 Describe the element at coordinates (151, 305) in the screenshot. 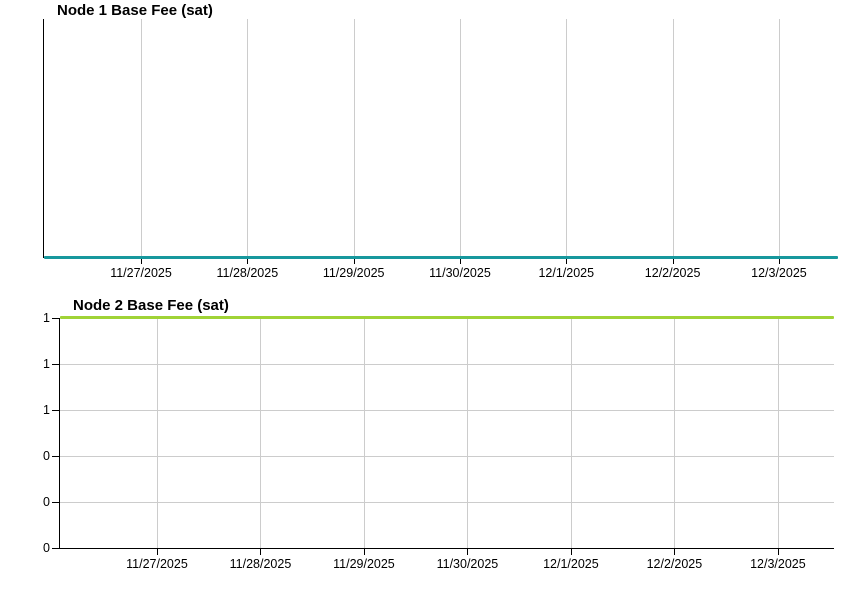

I see `node2-chart-title: Node 2 Base Fee (sat)` at that location.